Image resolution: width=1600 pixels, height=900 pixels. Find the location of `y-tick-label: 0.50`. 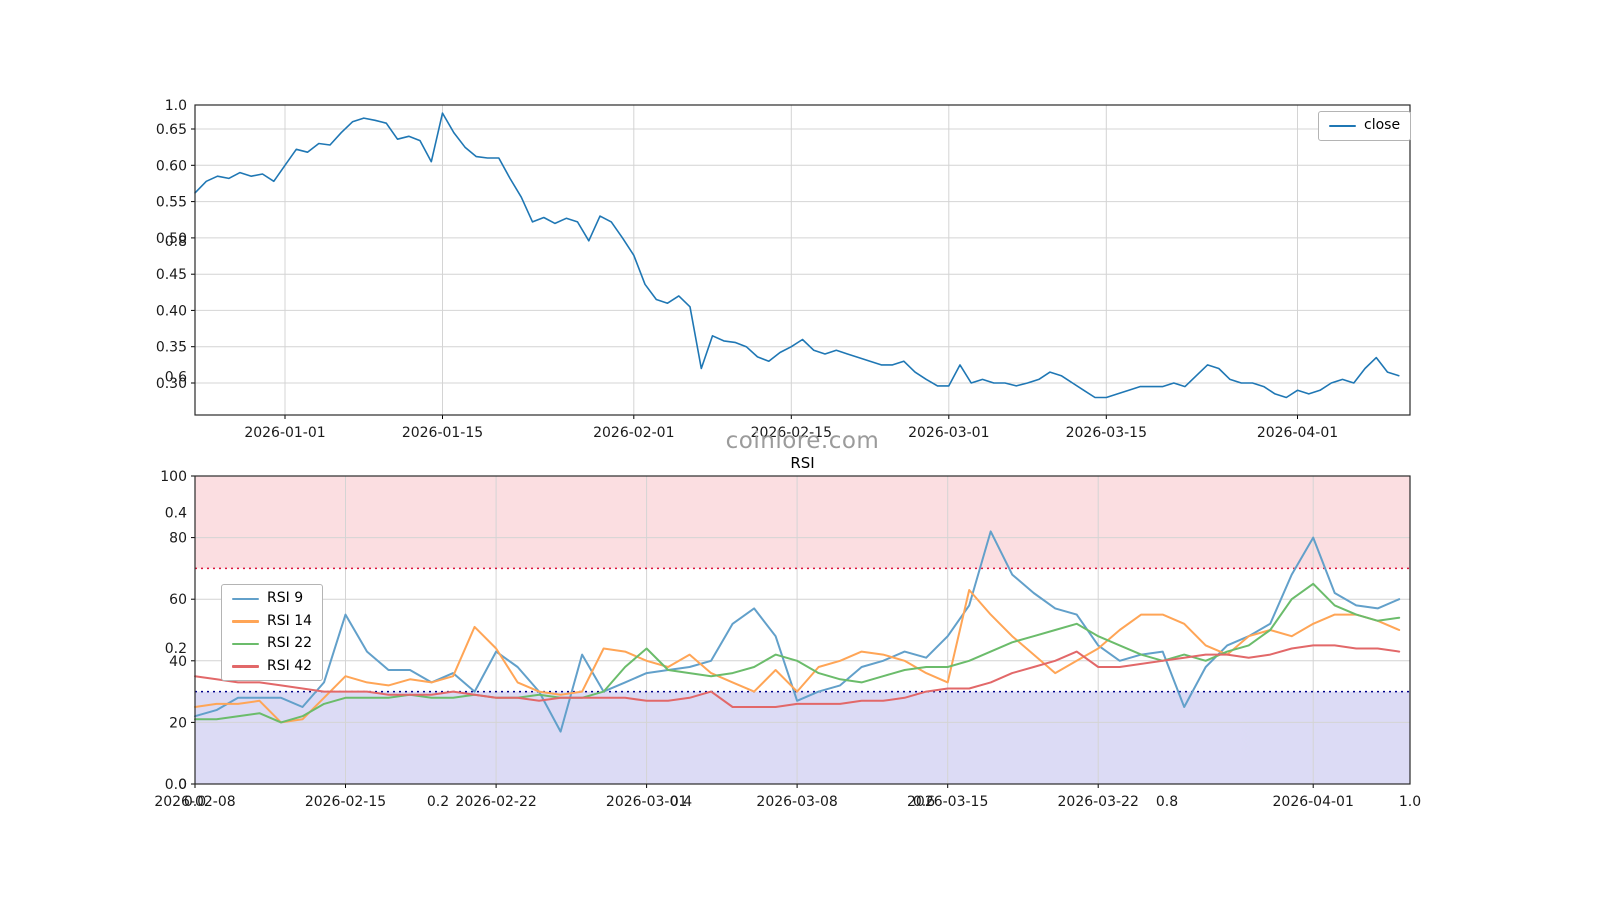

y-tick-label: 0.50 is located at coordinates (171, 239).